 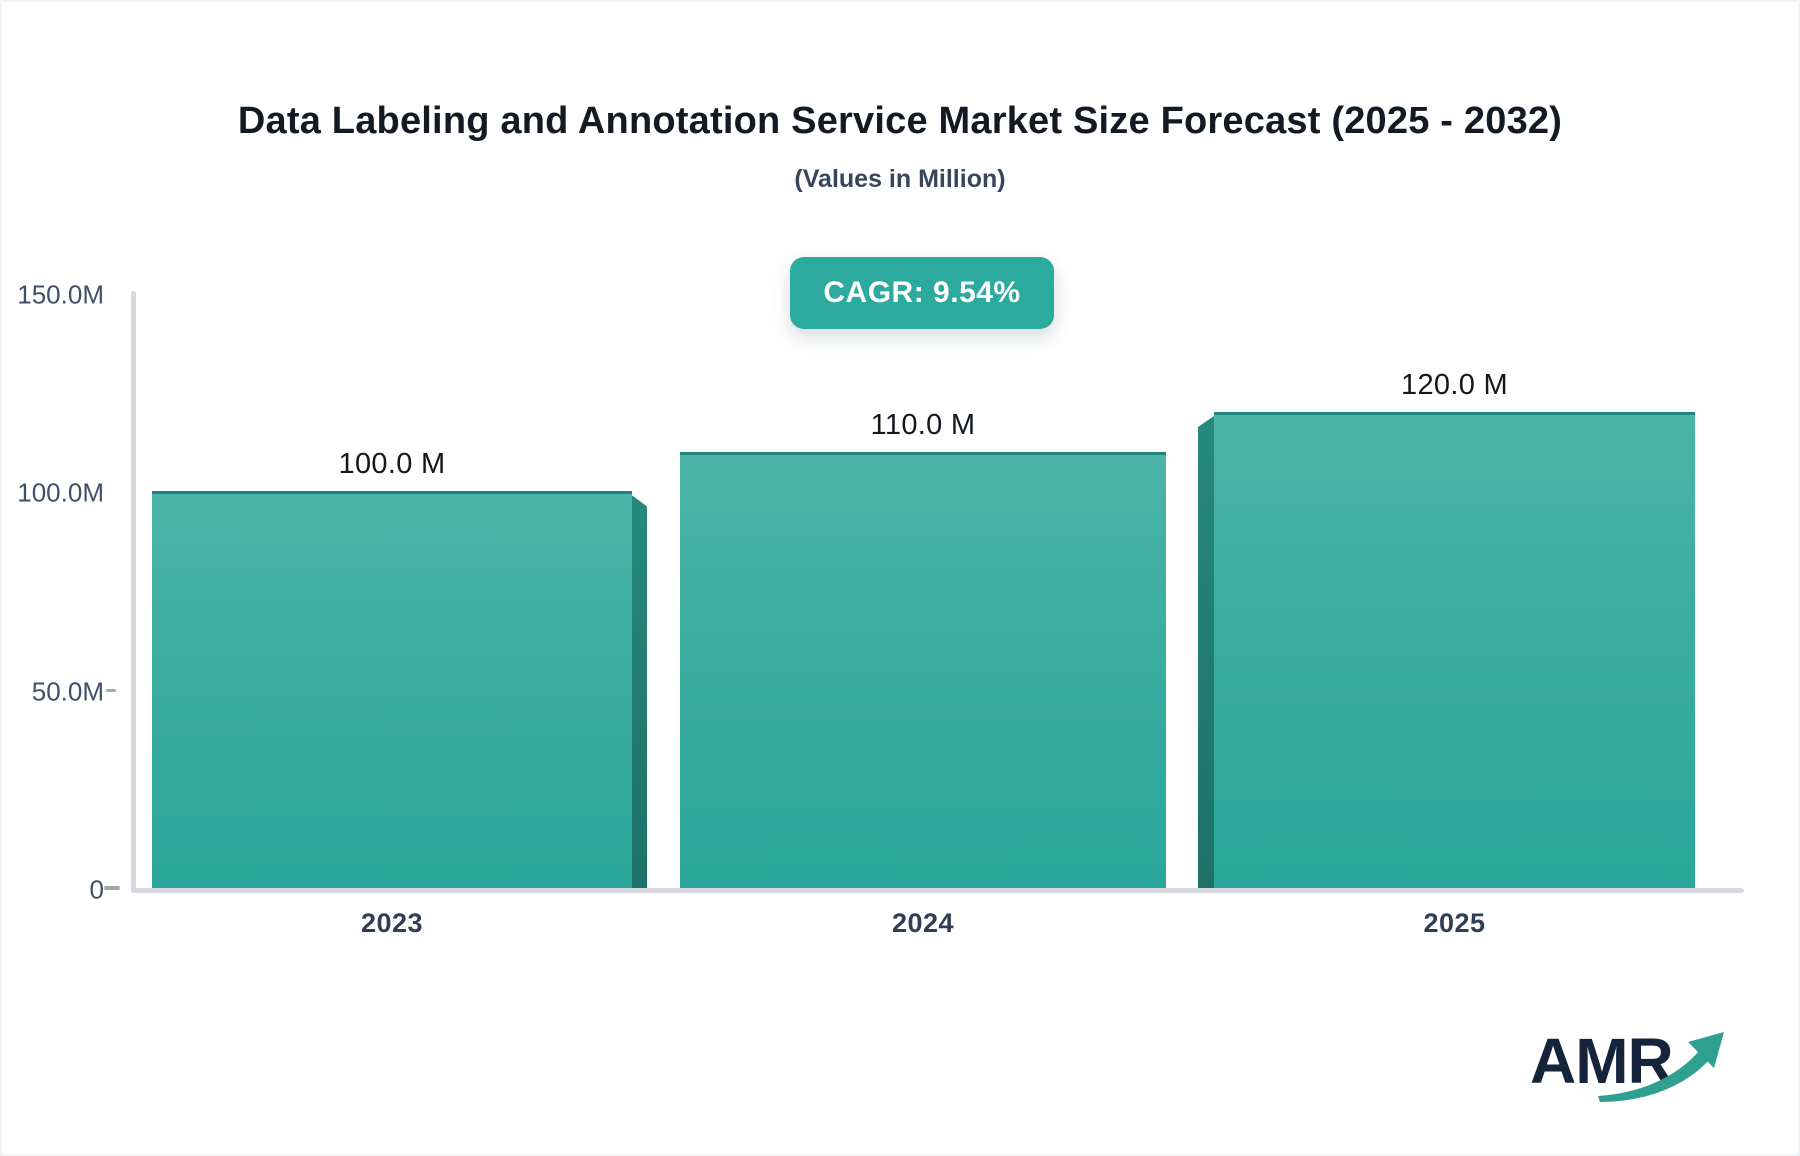 What do you see at coordinates (60, 294) in the screenshot?
I see `y-axis-tick-label: 150.0M` at bounding box center [60, 294].